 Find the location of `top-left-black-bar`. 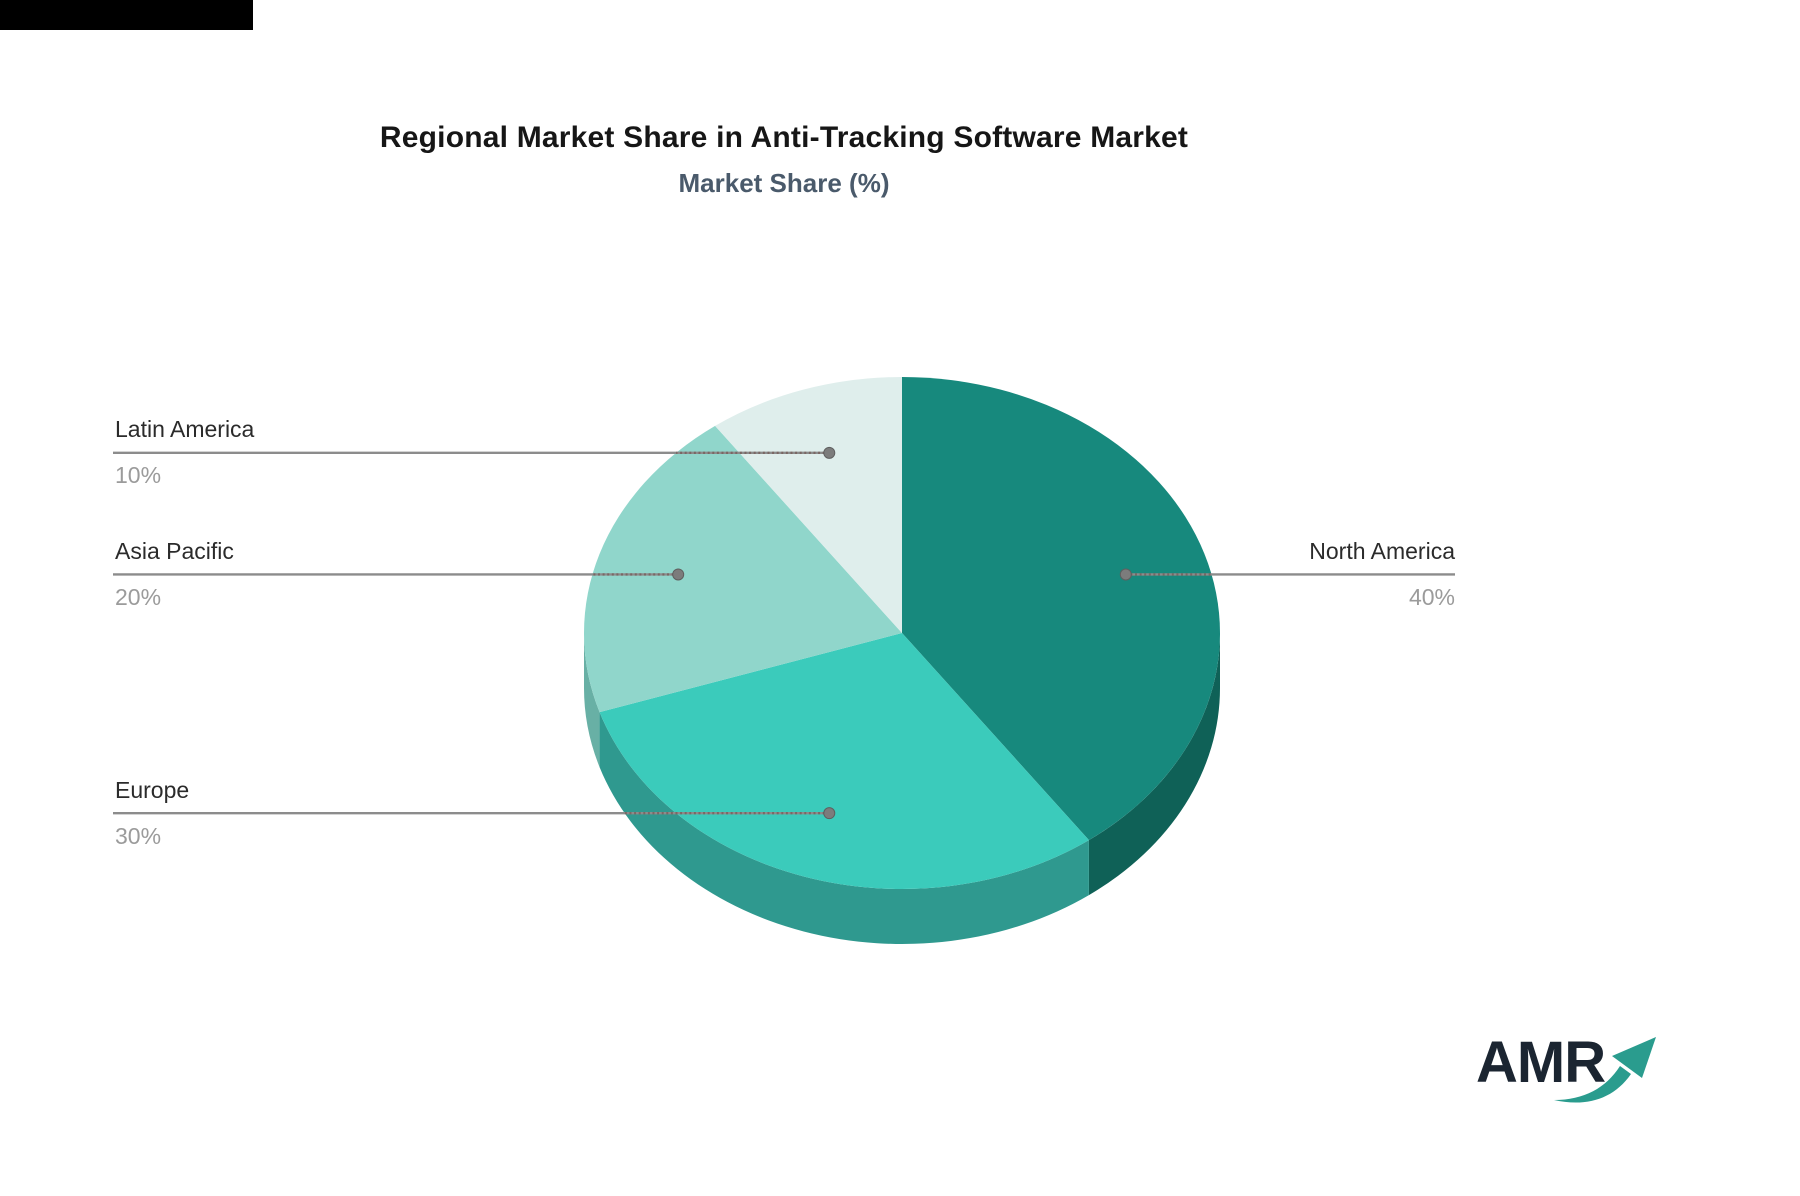

top-left-black-bar is located at coordinates (126, 15).